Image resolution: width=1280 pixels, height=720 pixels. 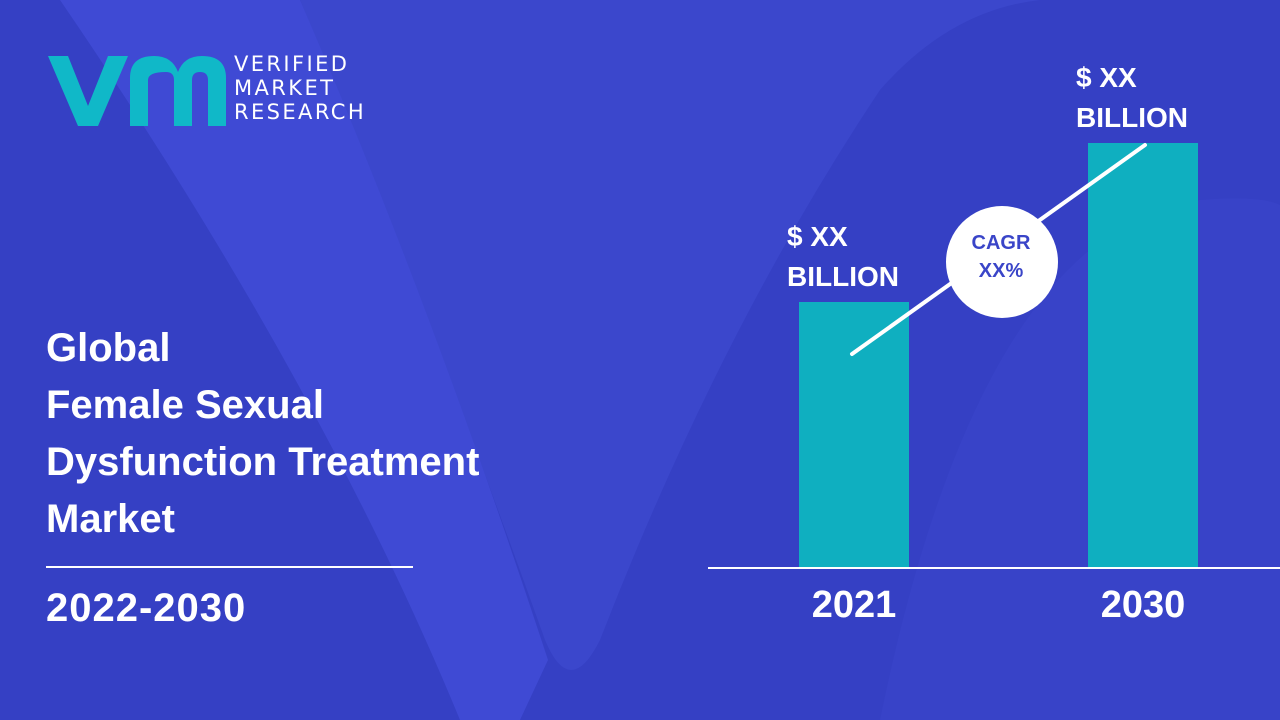 I want to click on value-label-2021-line-2: BILLION, so click(x=843, y=276).